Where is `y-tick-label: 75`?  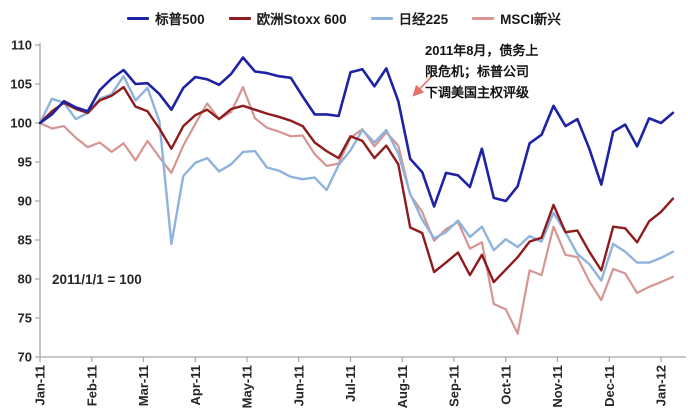 y-tick-label: 75 is located at coordinates (25, 318).